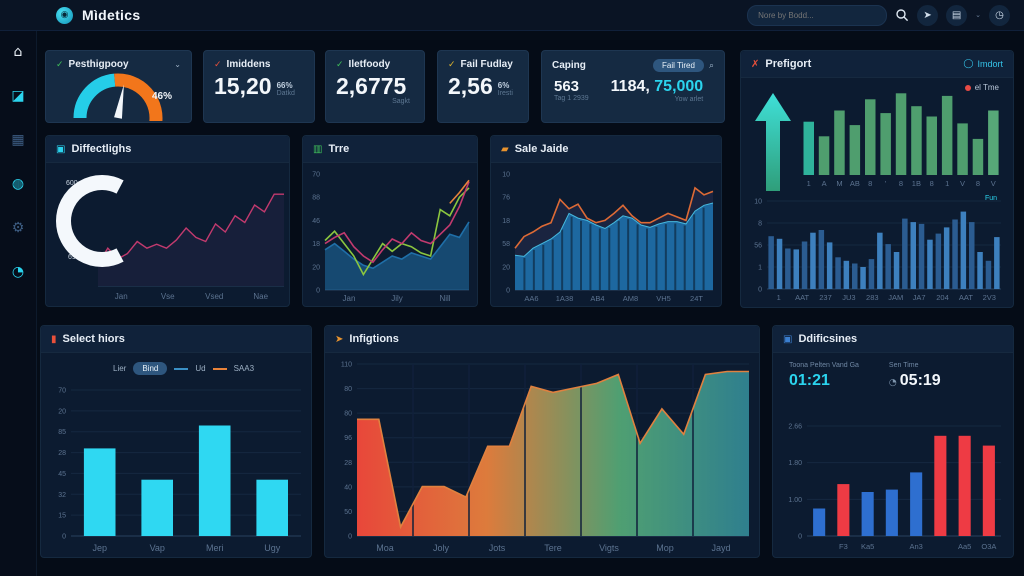 Image resolution: width=1024 pixels, height=576 pixels. What do you see at coordinates (990, 198) in the screenshot?
I see `fun-label: Fun` at bounding box center [990, 198].